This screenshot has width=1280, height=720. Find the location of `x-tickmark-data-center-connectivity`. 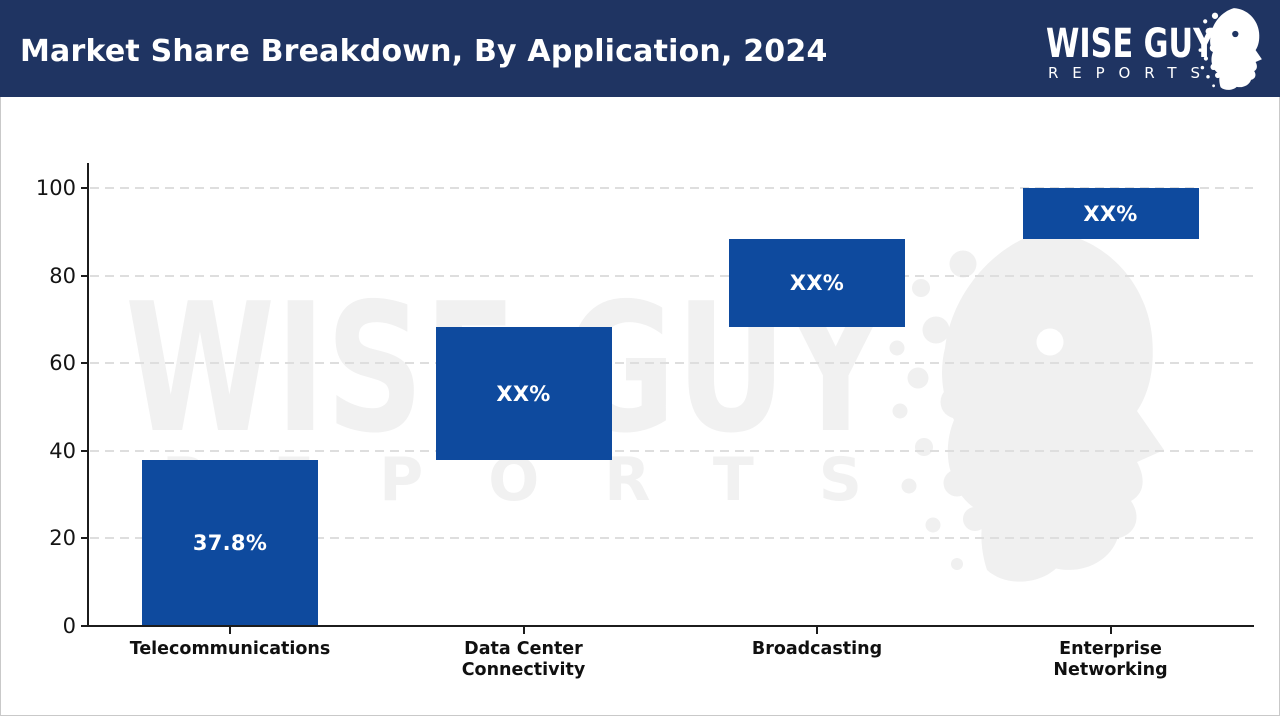

x-tickmark-data-center-connectivity is located at coordinates (523, 630).